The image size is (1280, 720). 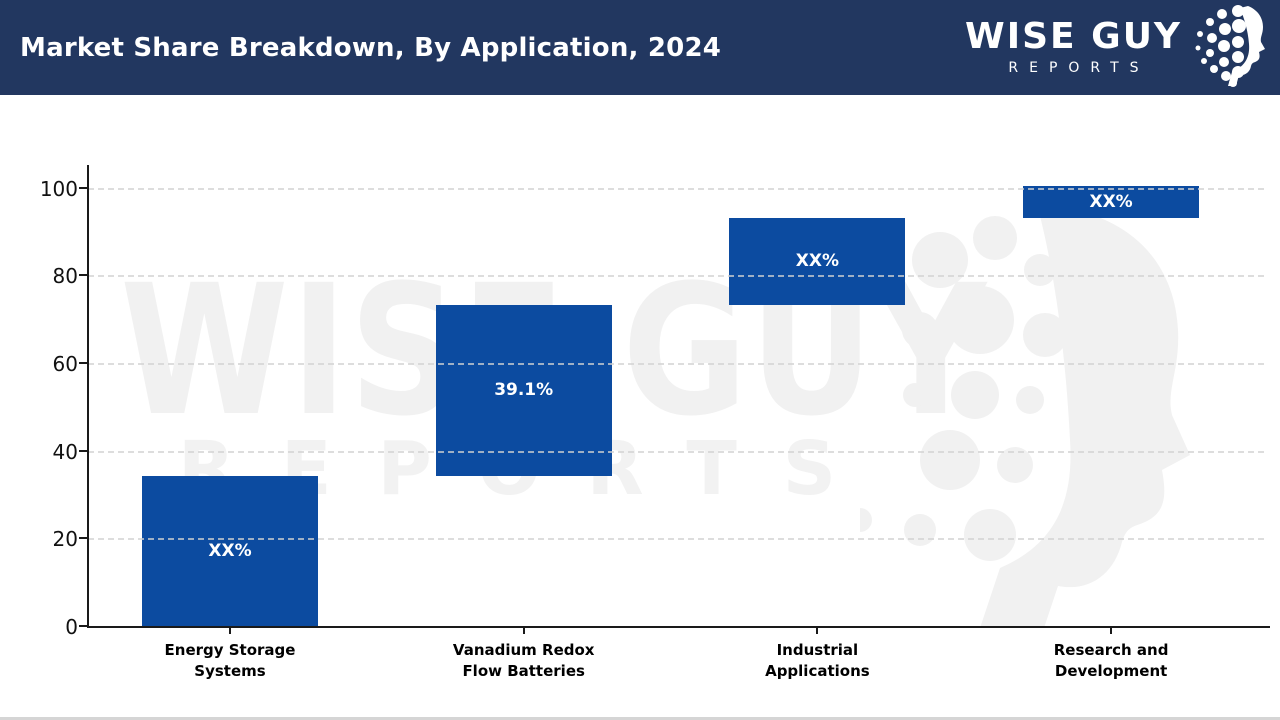 I want to click on y-axis-tick-label: 60, so click(x=65, y=363).